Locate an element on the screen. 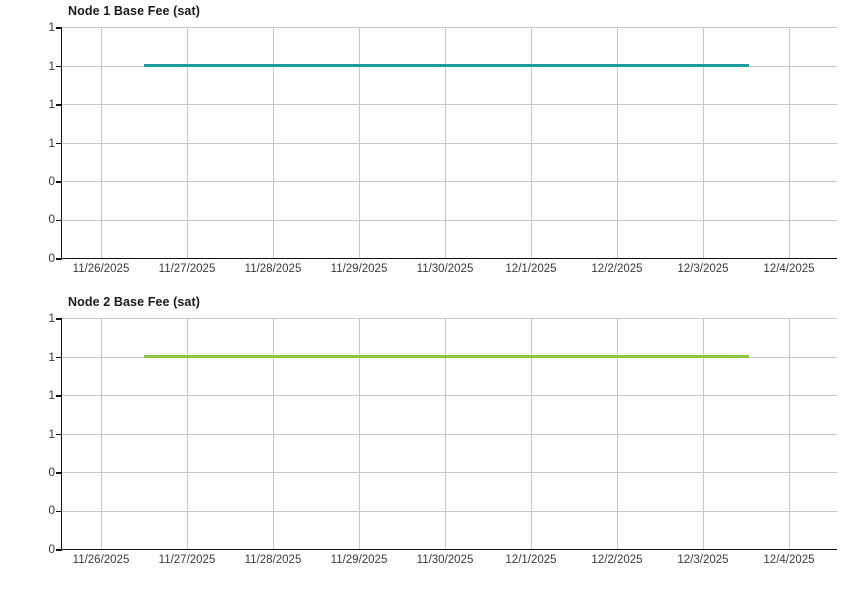  chart-title-node-2: Node 2 Base Fee (sat) is located at coordinates (134, 302).